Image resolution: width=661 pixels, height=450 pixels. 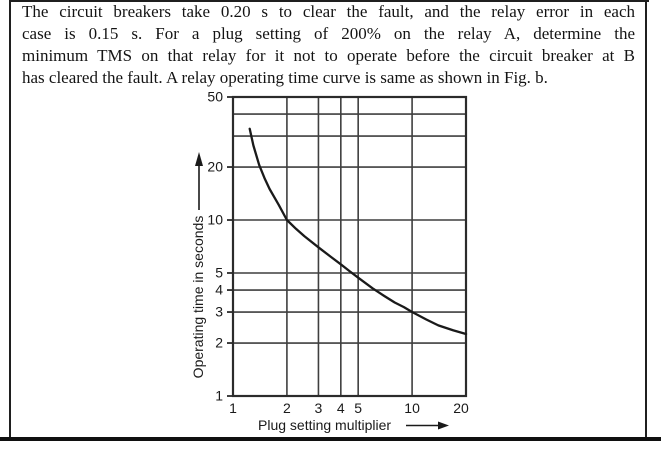 I want to click on y-tick-label: 20, so click(x=215, y=167).